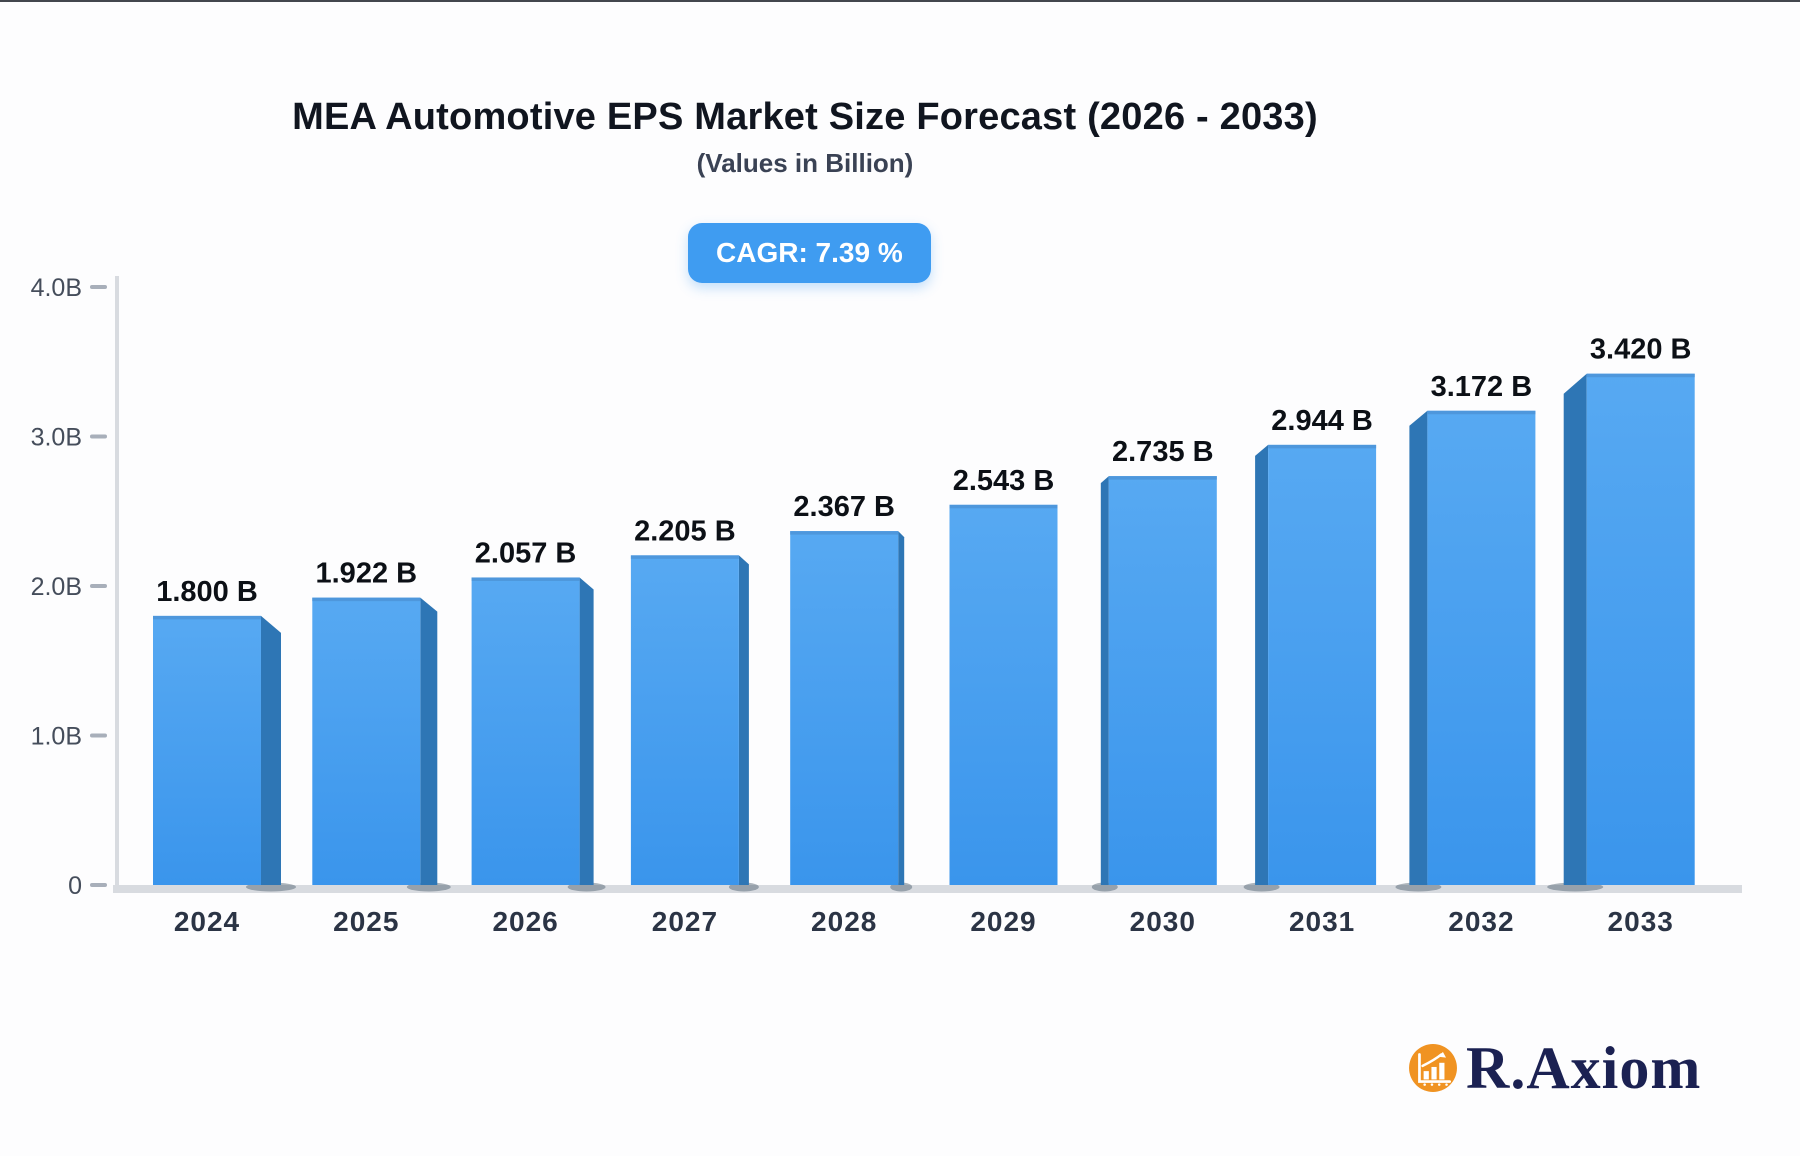 The image size is (1800, 1156). I want to click on bar-side-2024, so click(271, 750).